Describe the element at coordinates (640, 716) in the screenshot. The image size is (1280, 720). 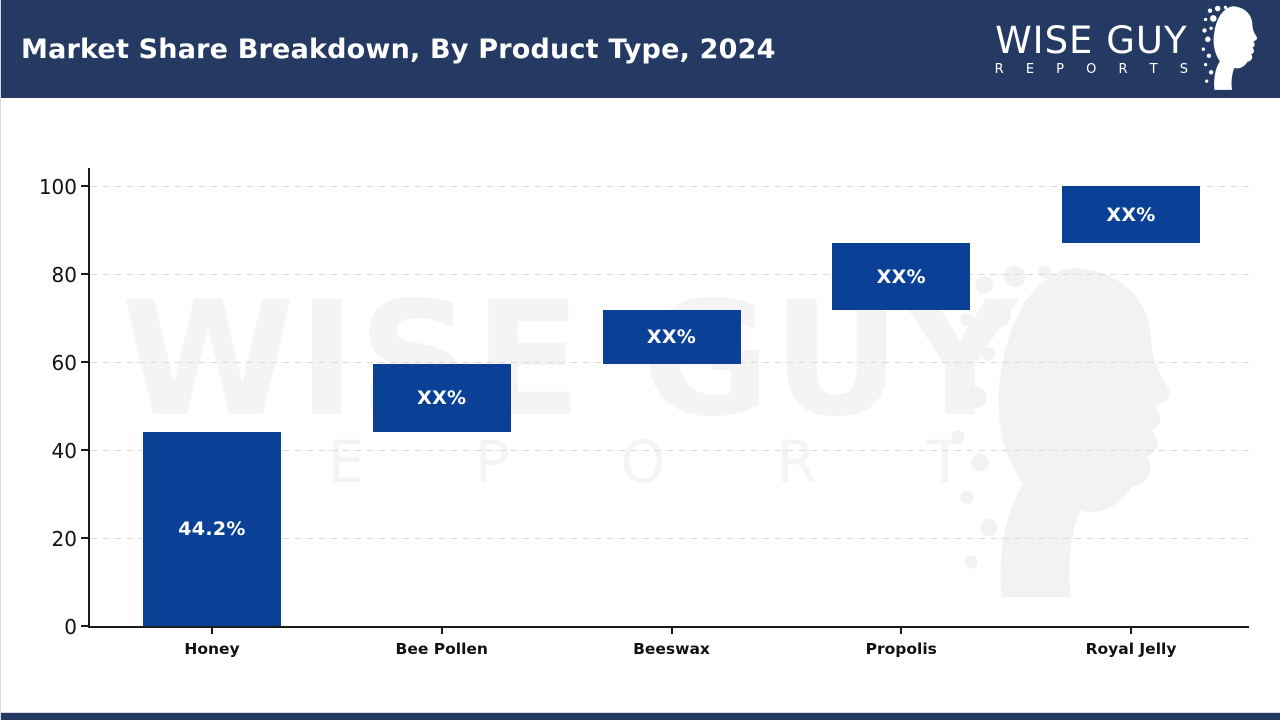
I see `footer-bar` at that location.